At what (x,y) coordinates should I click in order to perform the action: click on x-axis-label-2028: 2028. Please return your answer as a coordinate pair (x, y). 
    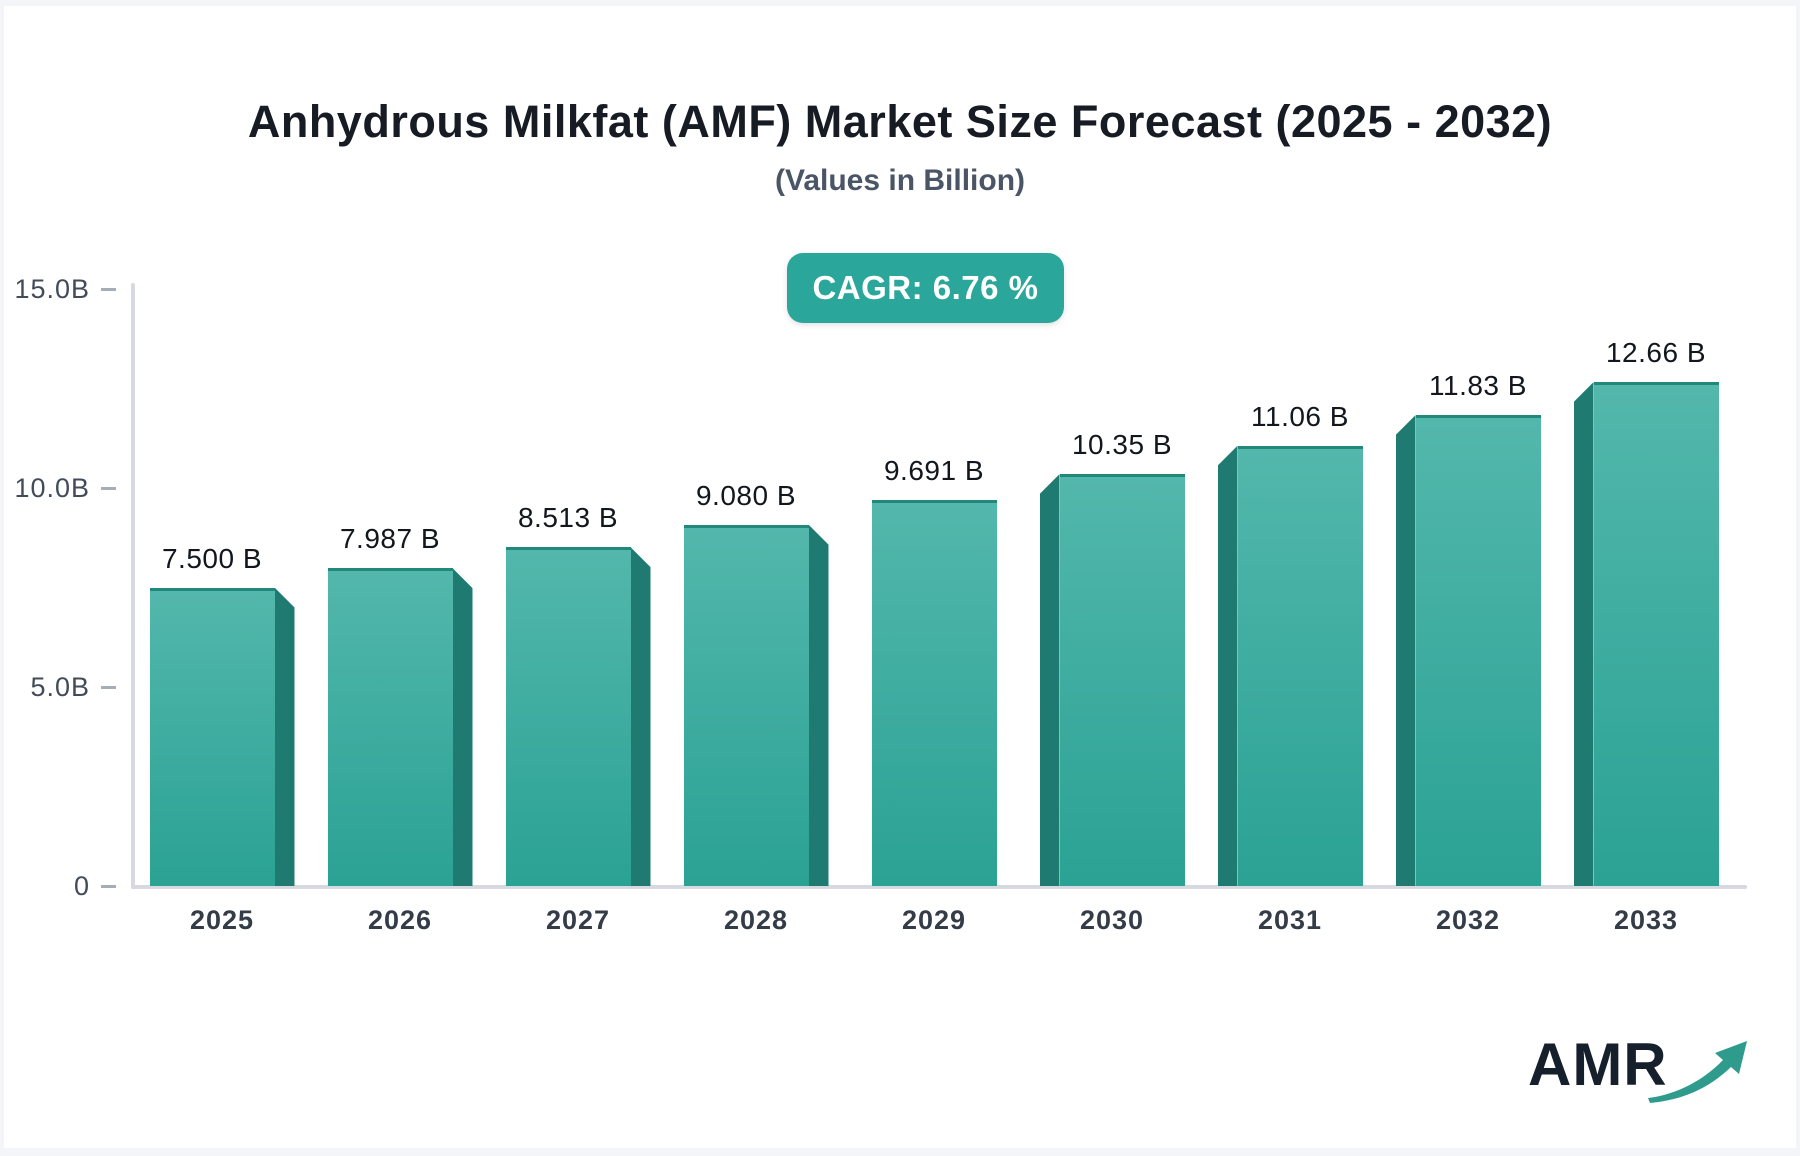
    Looking at the image, I should click on (756, 920).